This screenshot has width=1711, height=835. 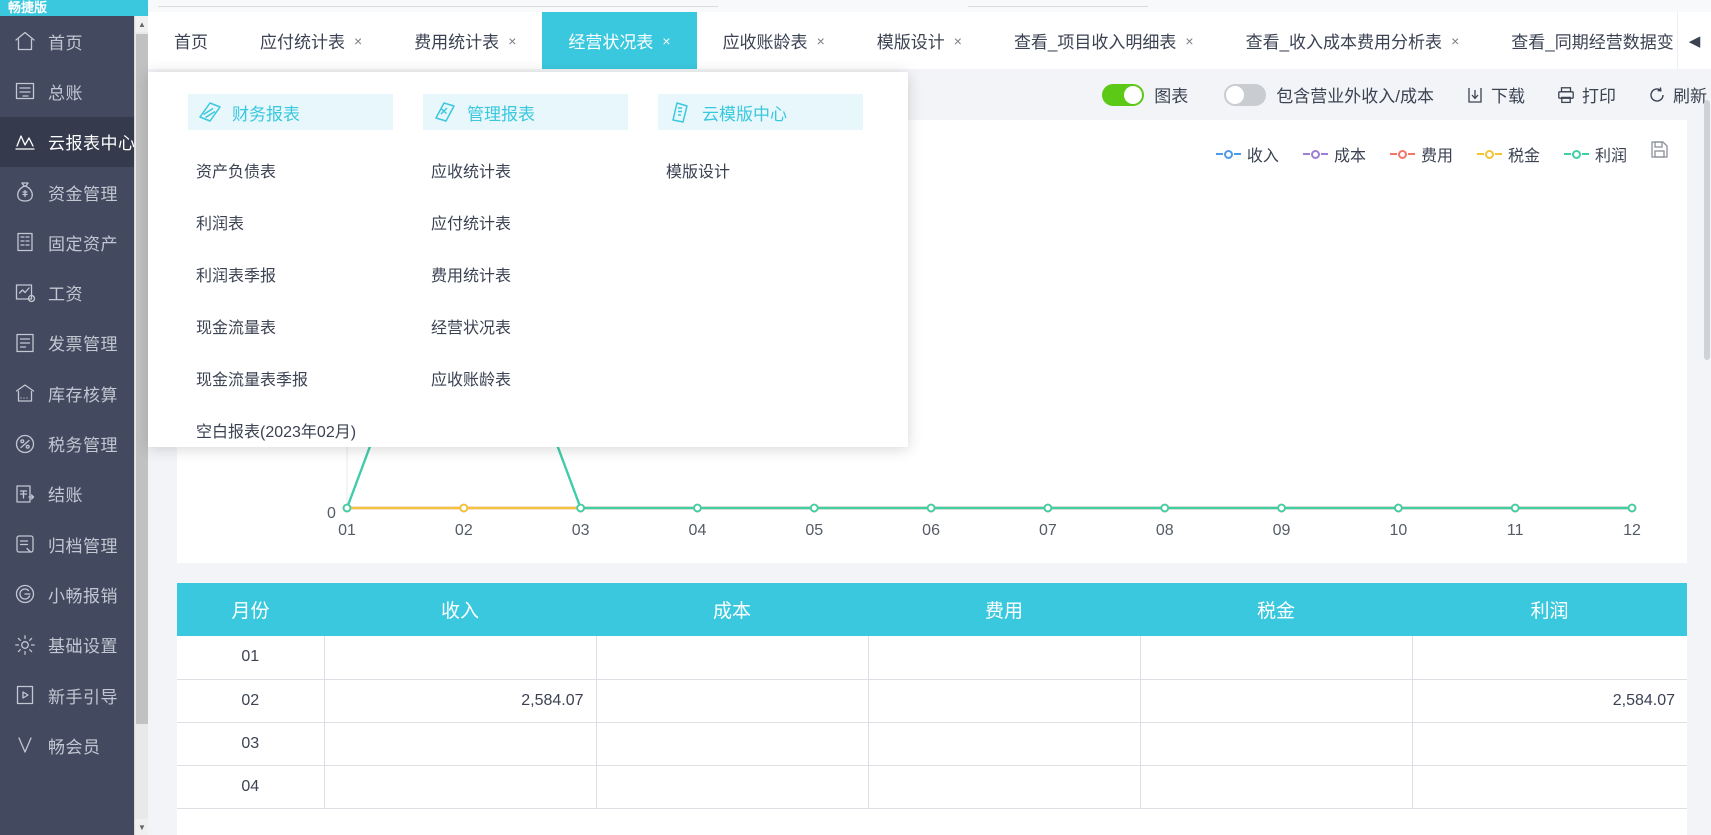 I want to click on sidebar-item-6: 发票管理, so click(x=74, y=343).